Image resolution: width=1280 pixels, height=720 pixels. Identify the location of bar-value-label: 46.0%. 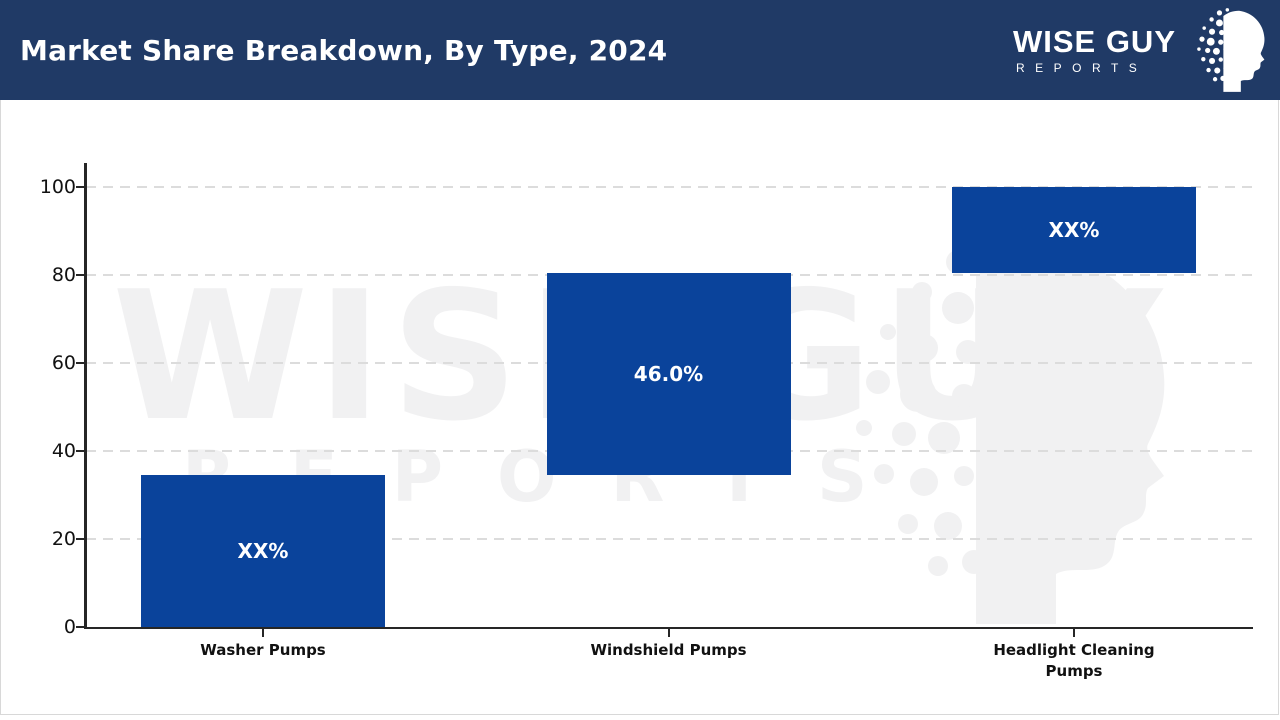
(668, 373).